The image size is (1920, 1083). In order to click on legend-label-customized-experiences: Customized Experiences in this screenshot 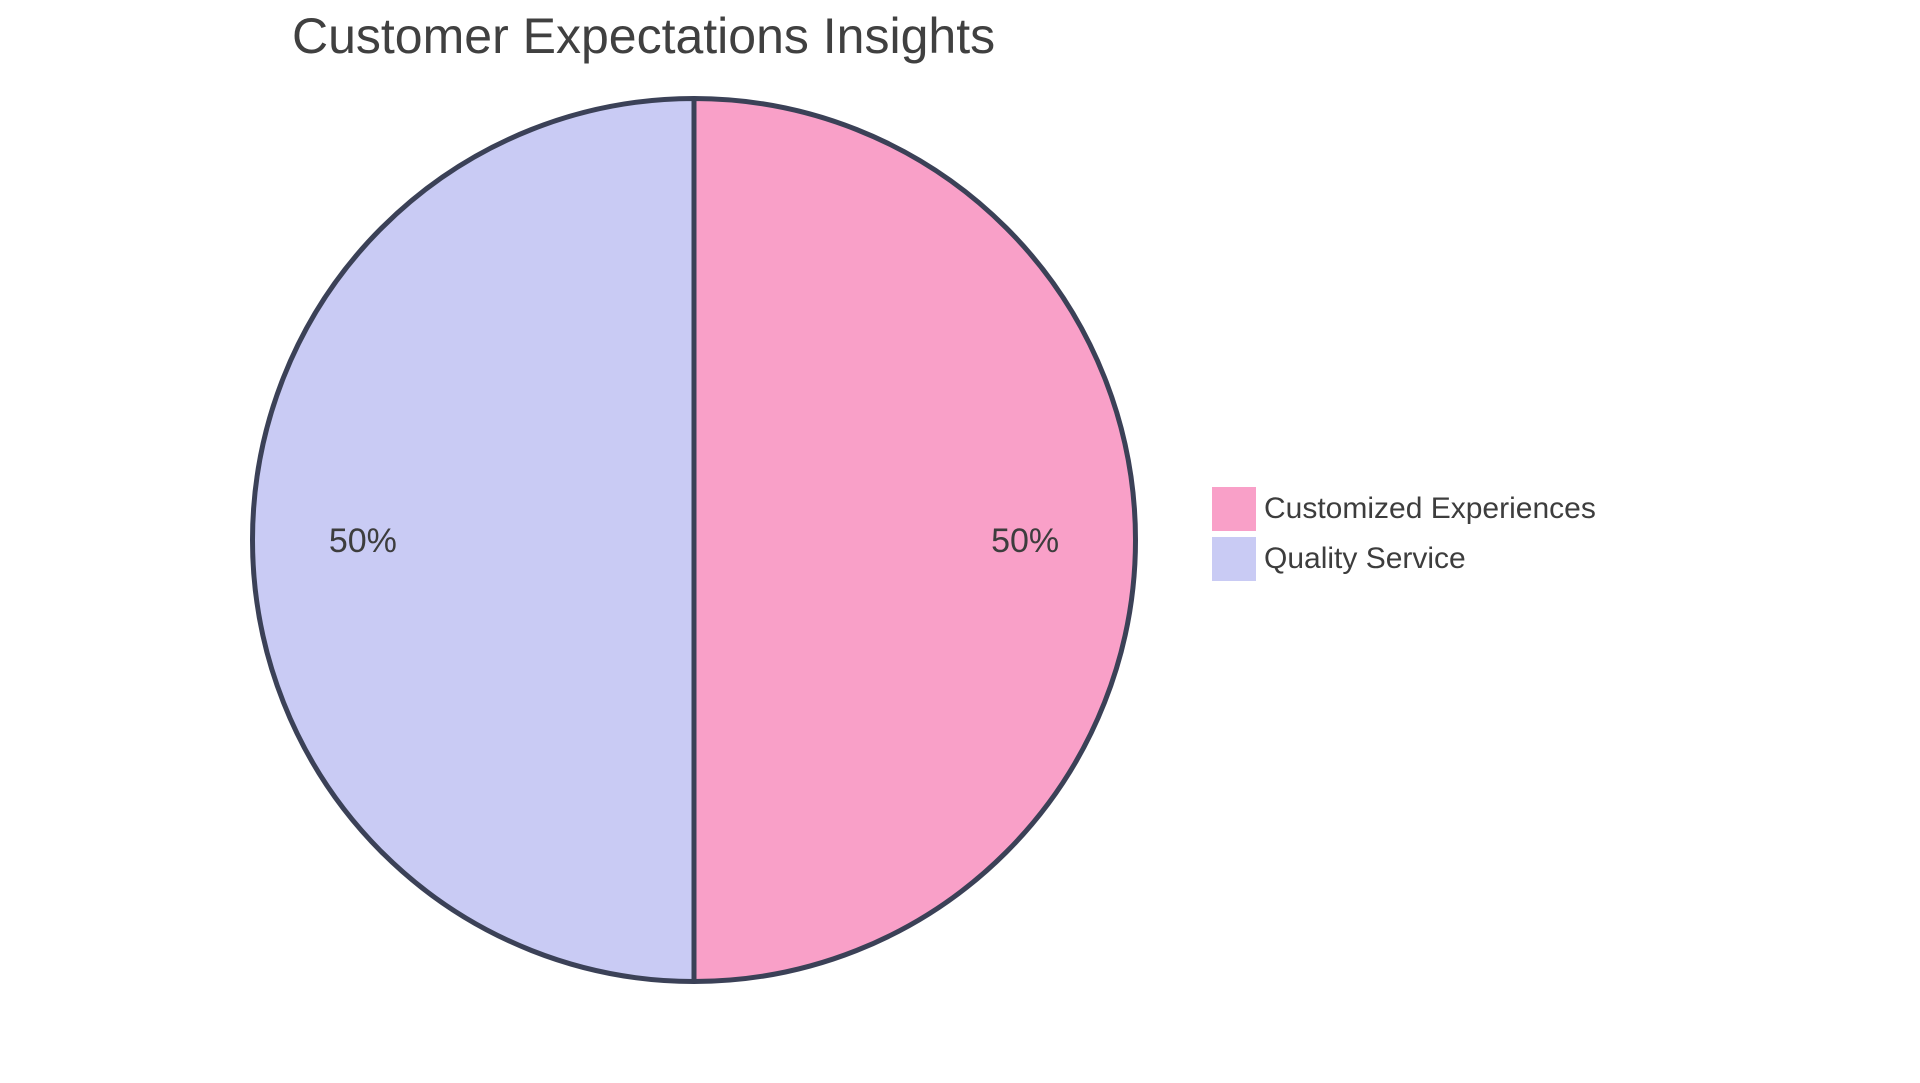, I will do `click(1430, 508)`.